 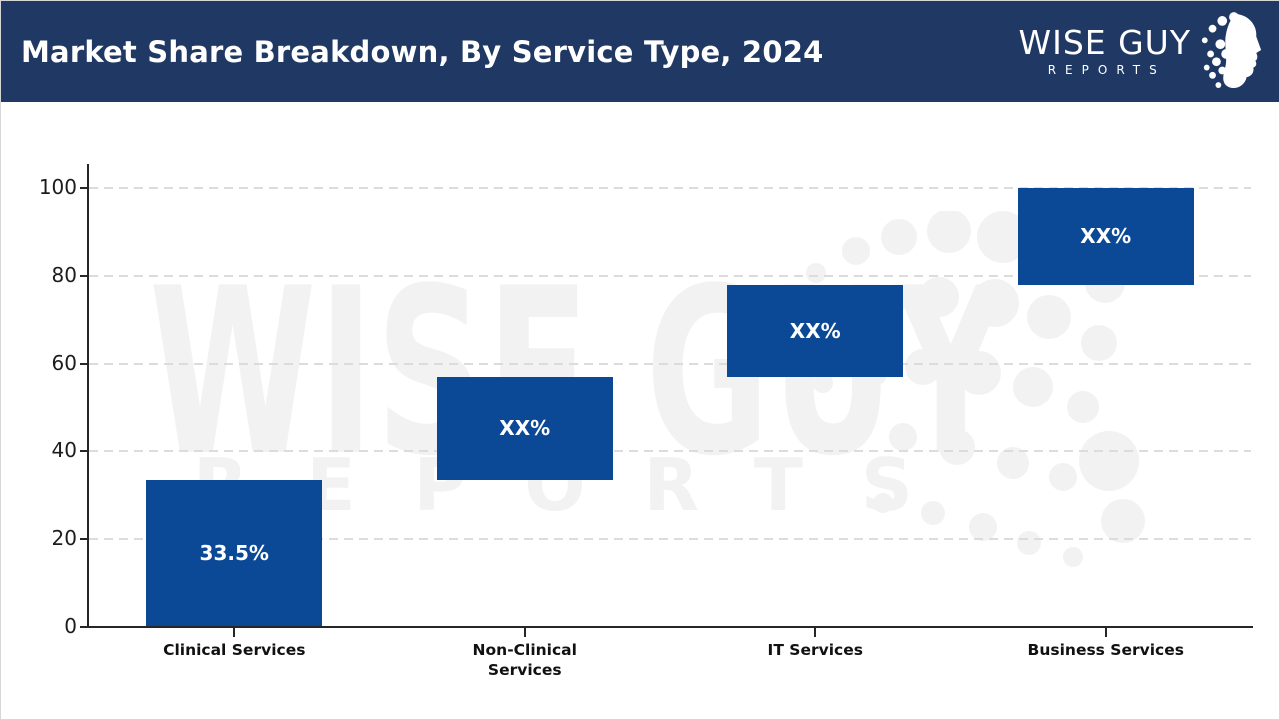 I want to click on brand-logo-text: WISE GUY REPORTS, so click(x=1104, y=51).